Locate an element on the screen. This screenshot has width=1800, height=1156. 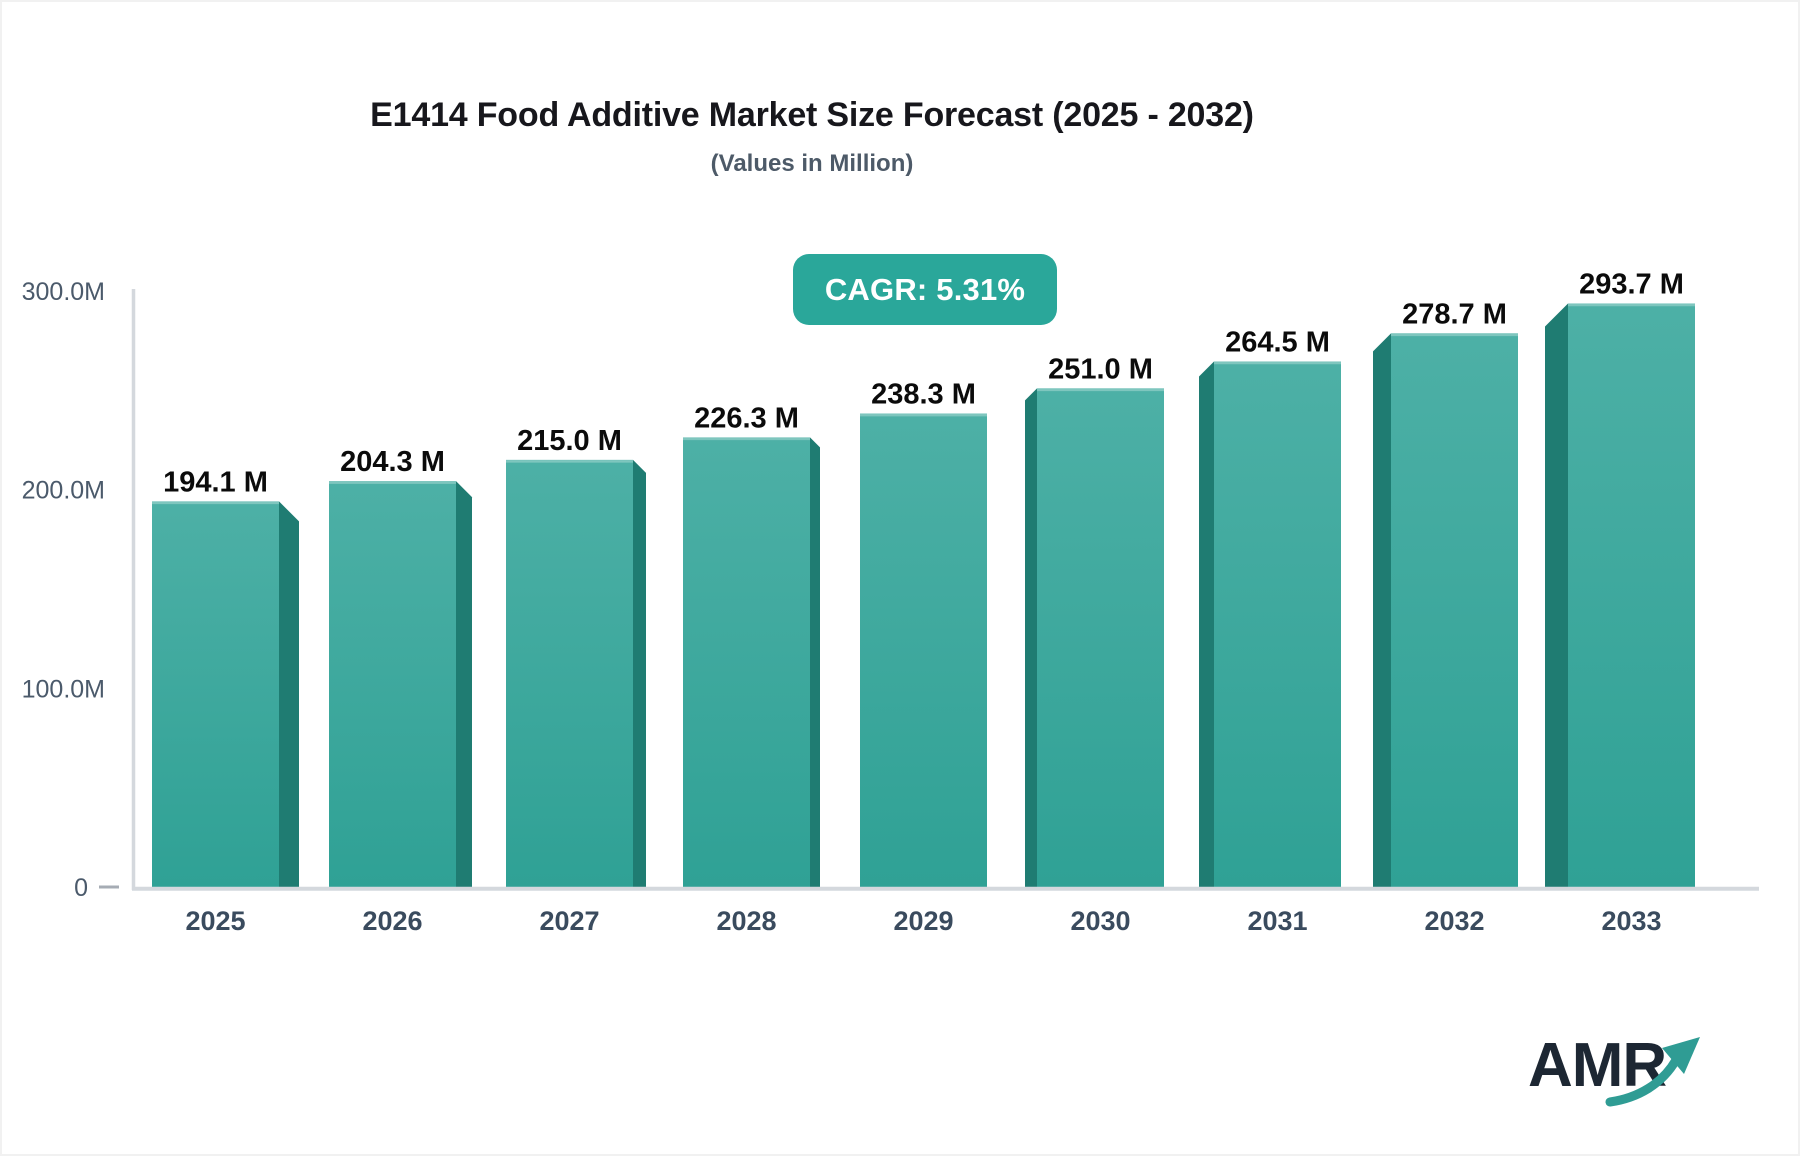
bar-2025 is located at coordinates (225, 694).